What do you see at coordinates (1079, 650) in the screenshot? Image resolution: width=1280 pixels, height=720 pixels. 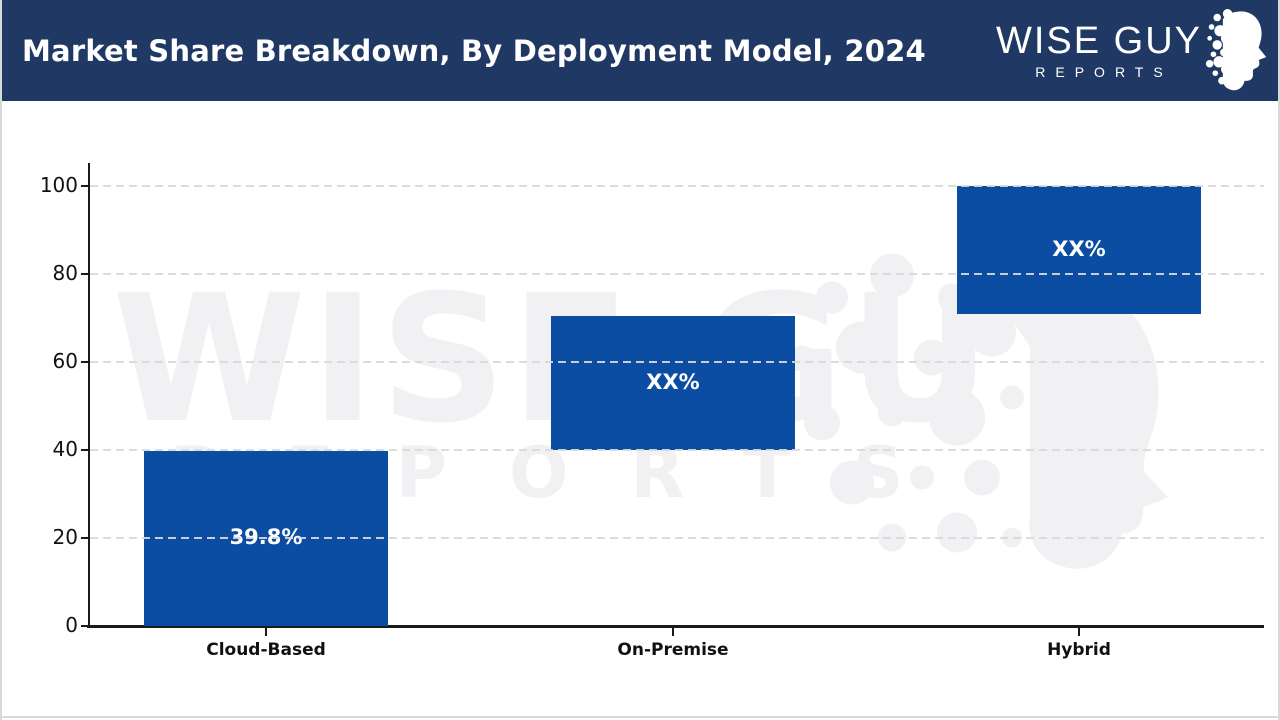 I see `x-category-label: Hybrid` at bounding box center [1079, 650].